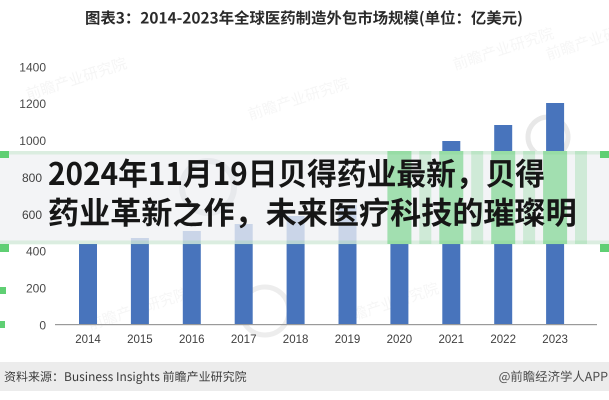 Image resolution: width=609 pixels, height=400 pixels. I want to click on svg-text: 1000, so click(32, 141).